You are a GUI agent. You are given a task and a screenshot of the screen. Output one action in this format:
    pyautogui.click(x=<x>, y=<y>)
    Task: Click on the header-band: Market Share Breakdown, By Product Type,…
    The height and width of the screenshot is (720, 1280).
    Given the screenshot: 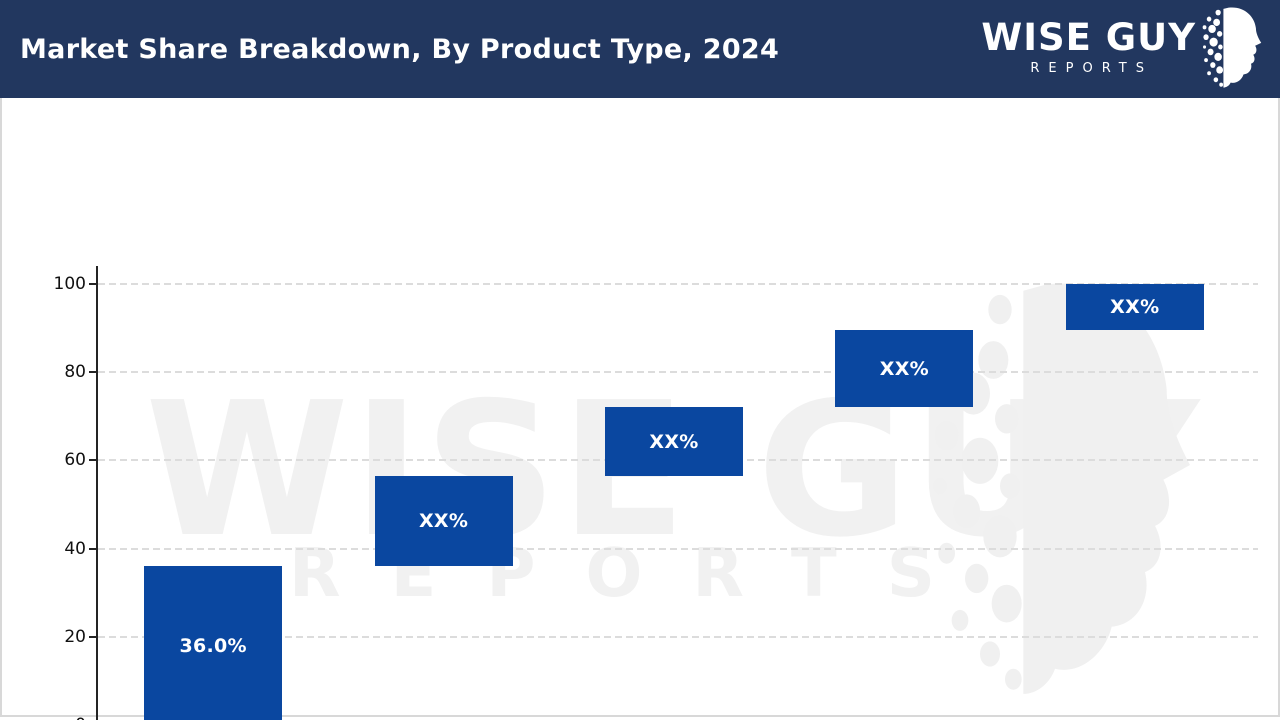 What is the action you would take?
    pyautogui.click(x=640, y=49)
    